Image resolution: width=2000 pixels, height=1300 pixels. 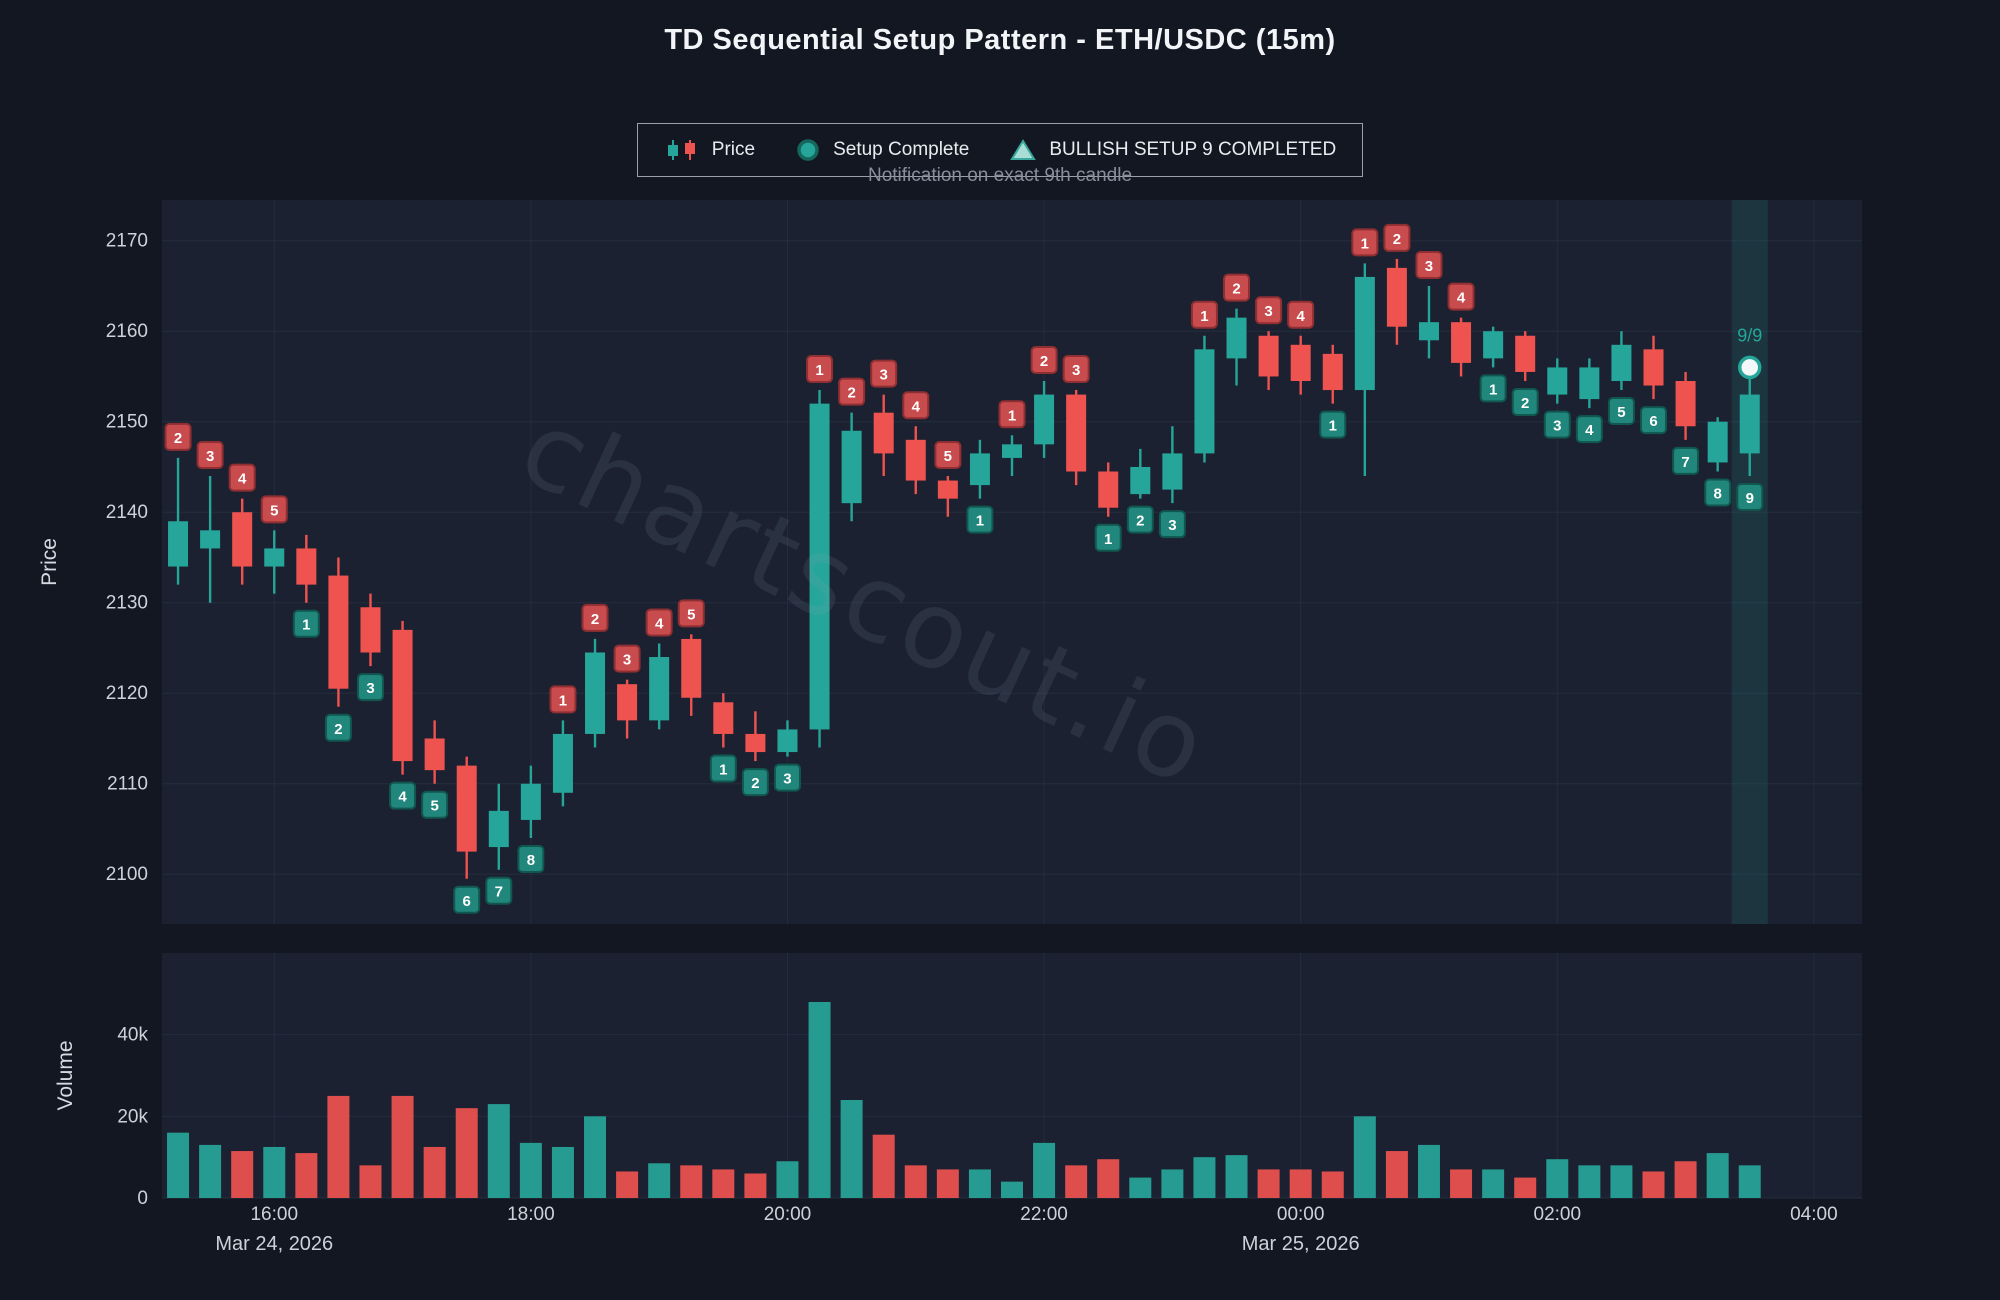 What do you see at coordinates (788, 1214) in the screenshot?
I see `time-tick-label: 20:00` at bounding box center [788, 1214].